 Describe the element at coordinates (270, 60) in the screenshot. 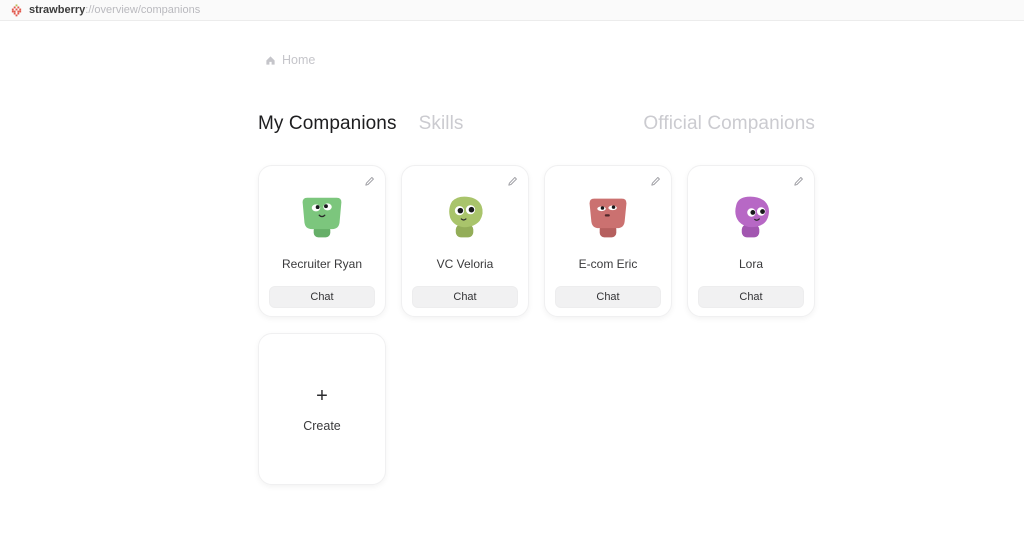

I see `home-icon` at that location.